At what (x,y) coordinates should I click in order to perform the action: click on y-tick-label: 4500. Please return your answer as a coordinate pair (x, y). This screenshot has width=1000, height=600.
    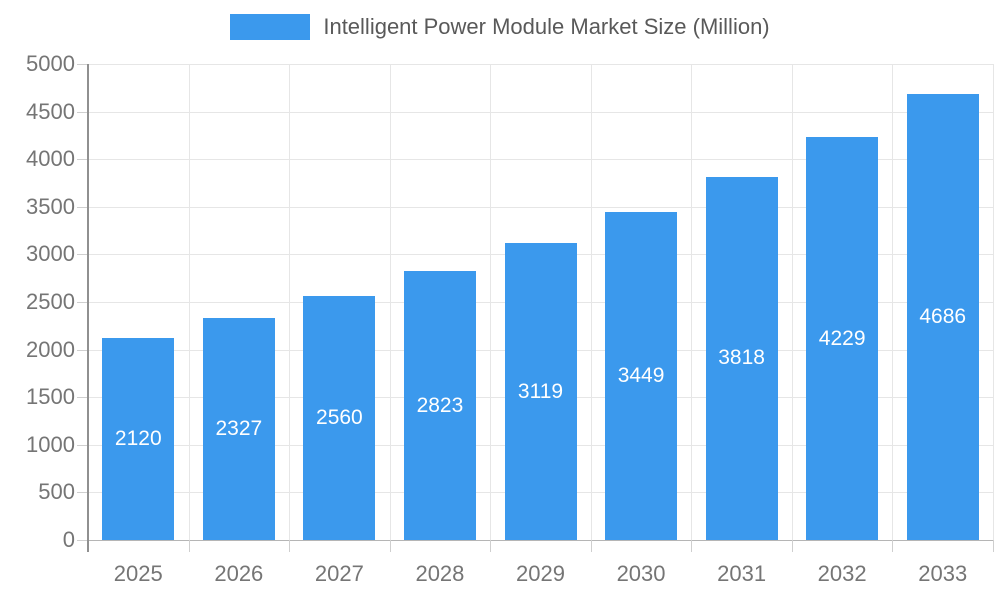
    Looking at the image, I should click on (50, 111).